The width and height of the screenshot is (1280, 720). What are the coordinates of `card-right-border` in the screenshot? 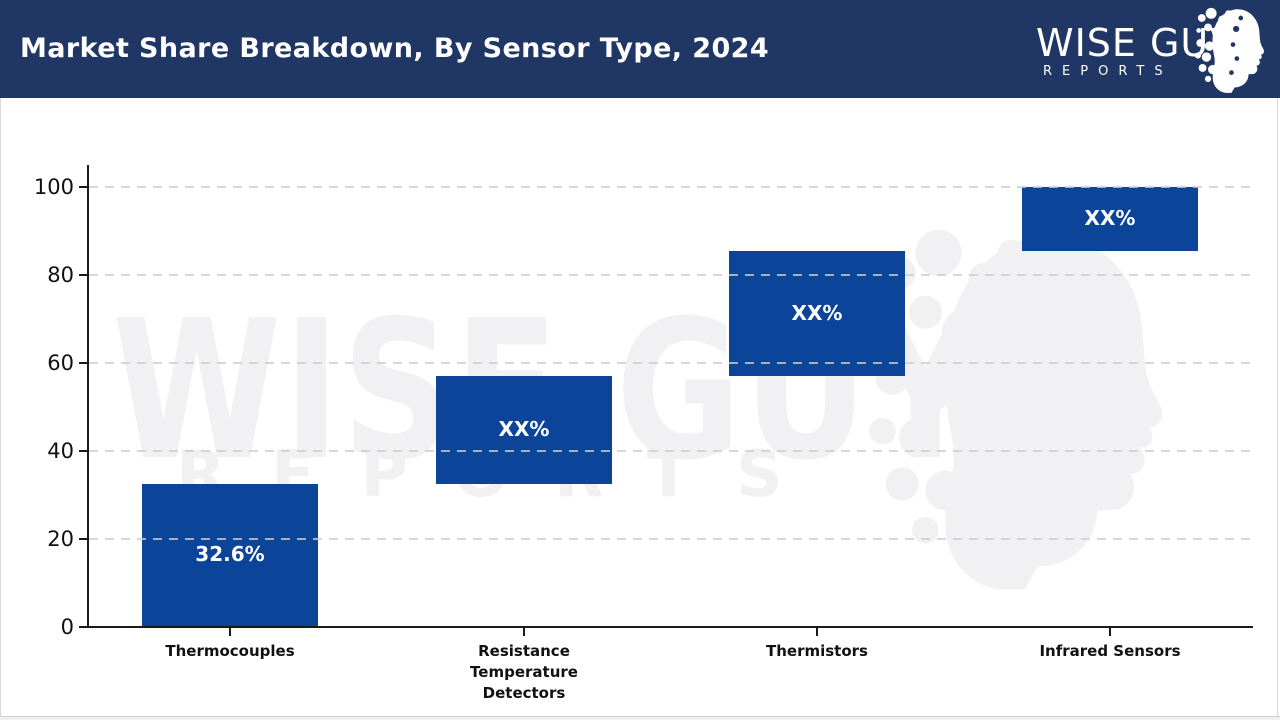 It's located at (1277, 407).